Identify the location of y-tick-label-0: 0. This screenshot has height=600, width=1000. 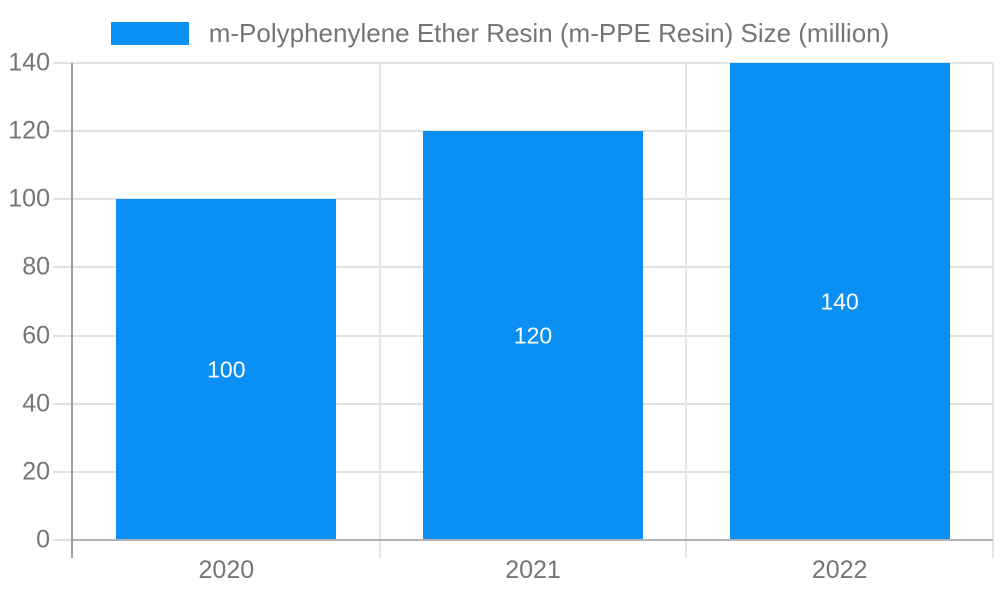
(43, 539).